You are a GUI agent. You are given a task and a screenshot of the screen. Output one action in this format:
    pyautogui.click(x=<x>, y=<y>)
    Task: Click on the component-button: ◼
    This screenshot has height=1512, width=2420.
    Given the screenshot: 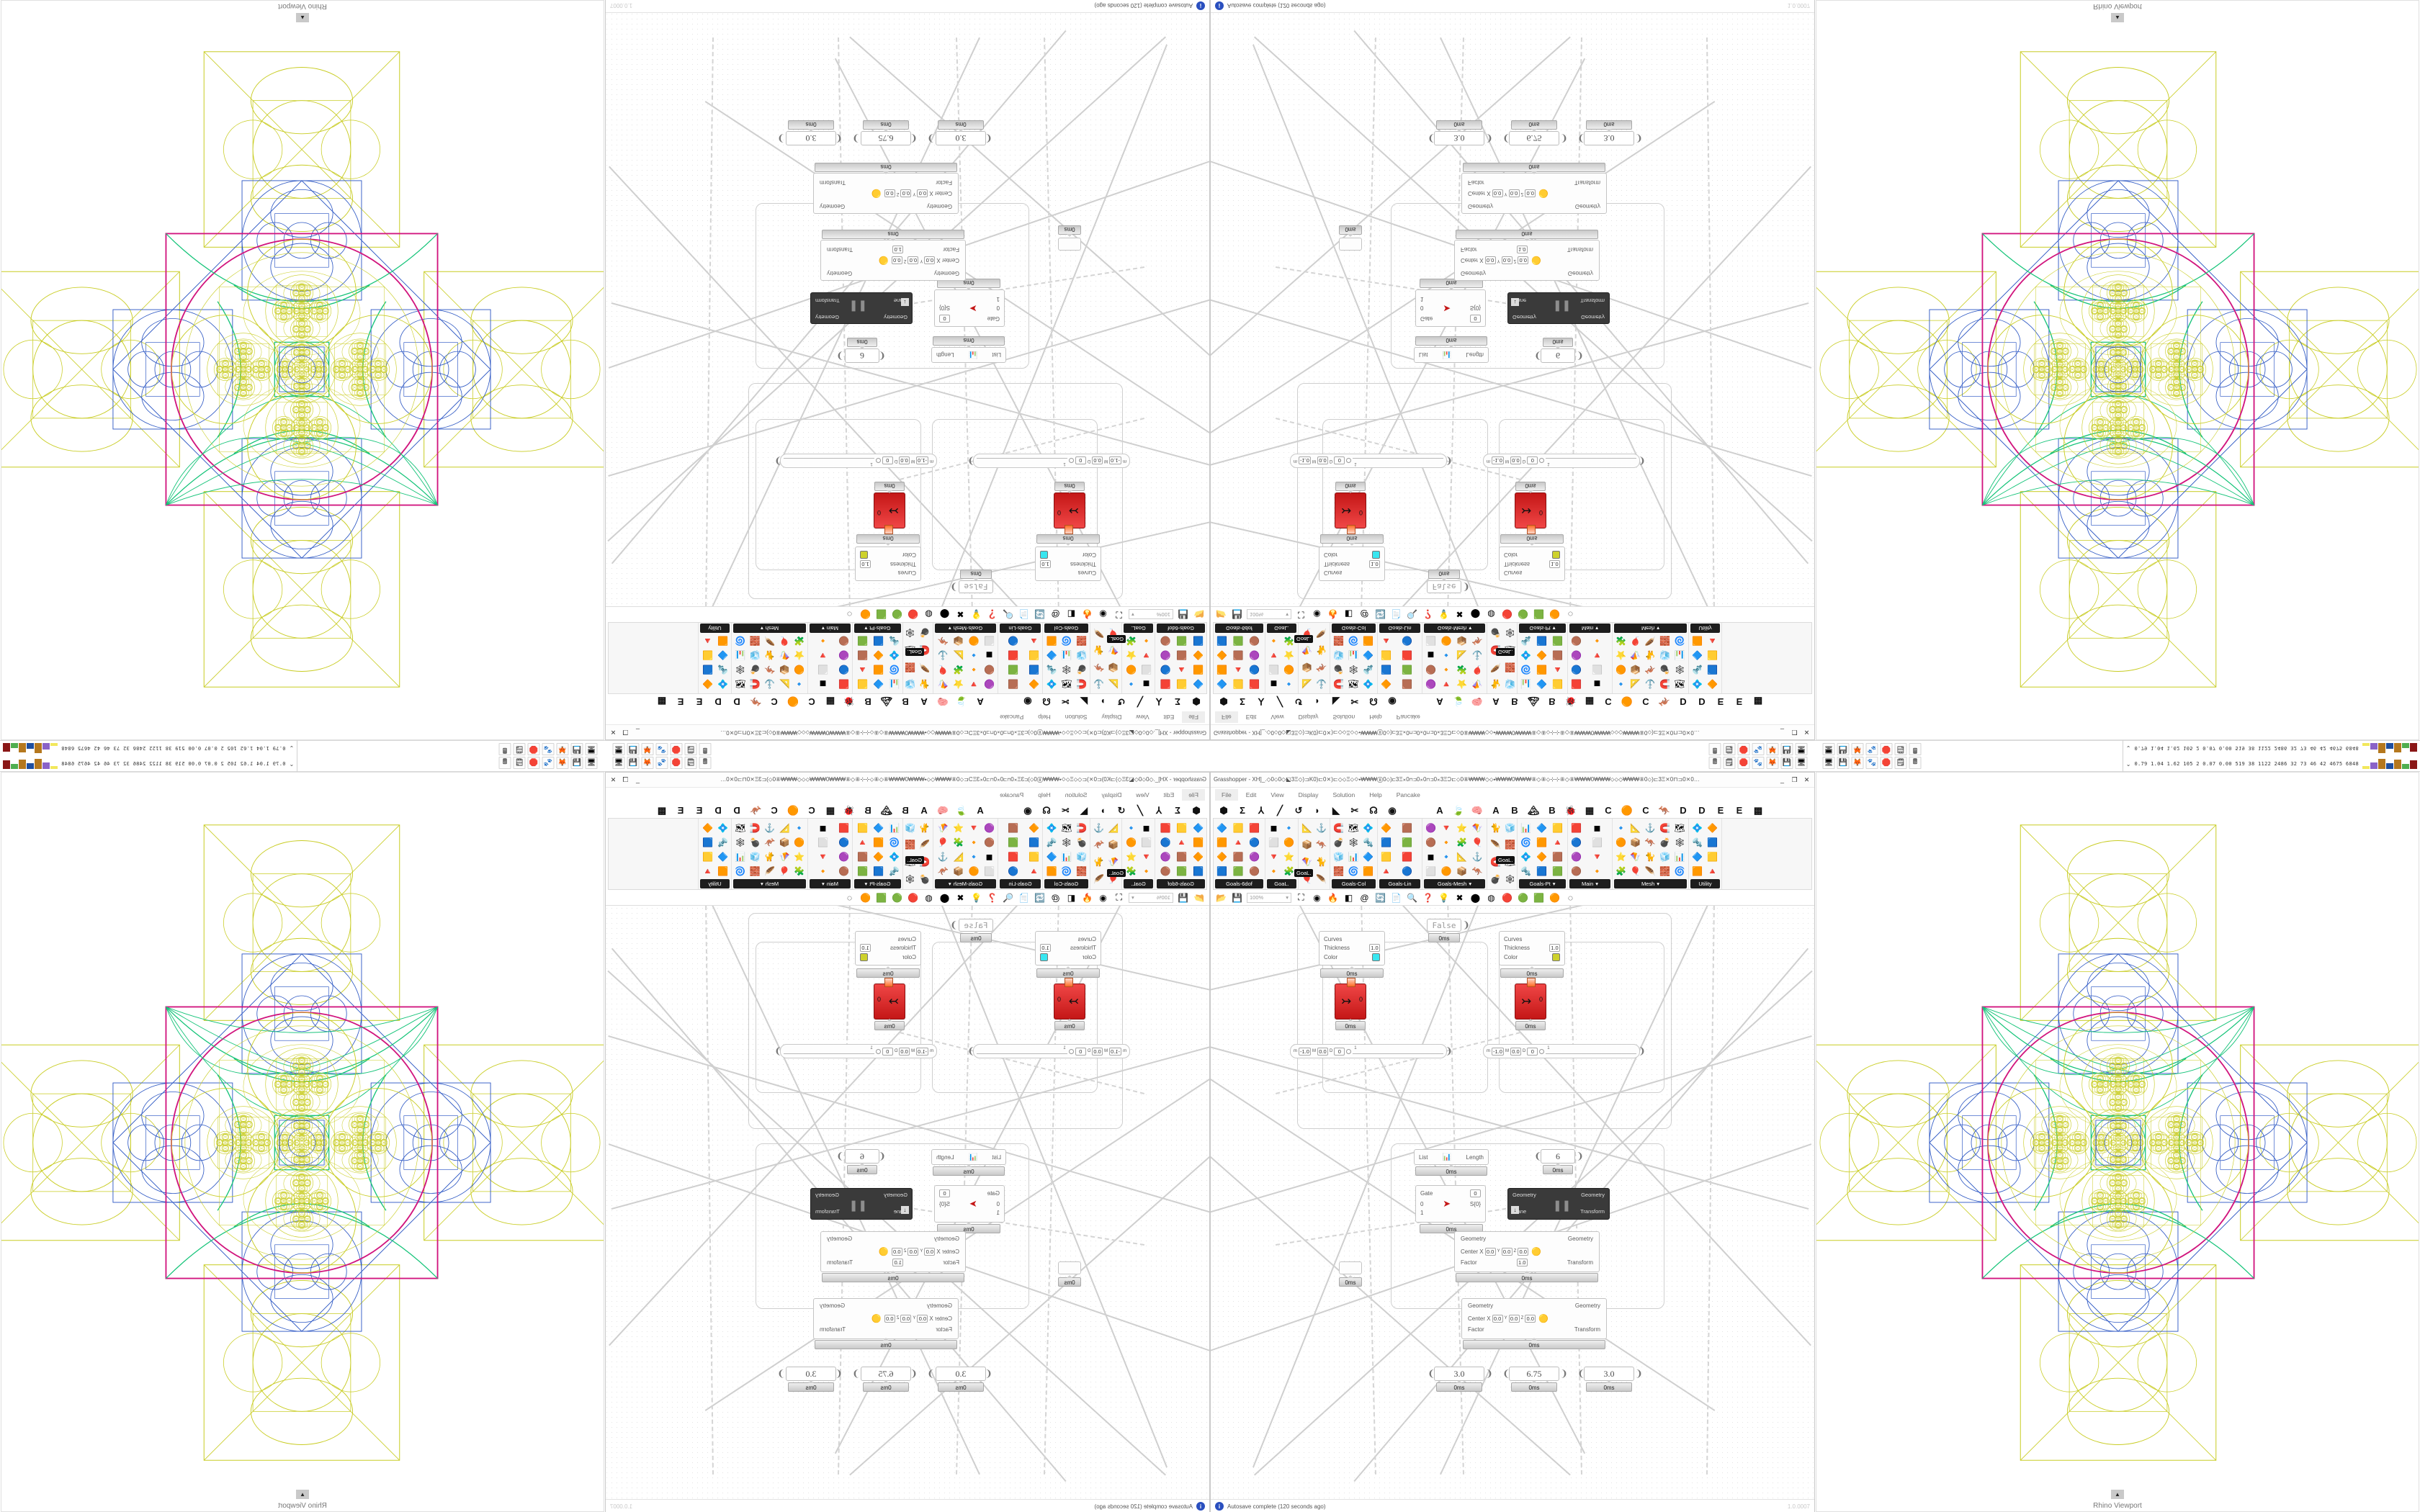 What is the action you would take?
    pyautogui.click(x=1146, y=827)
    